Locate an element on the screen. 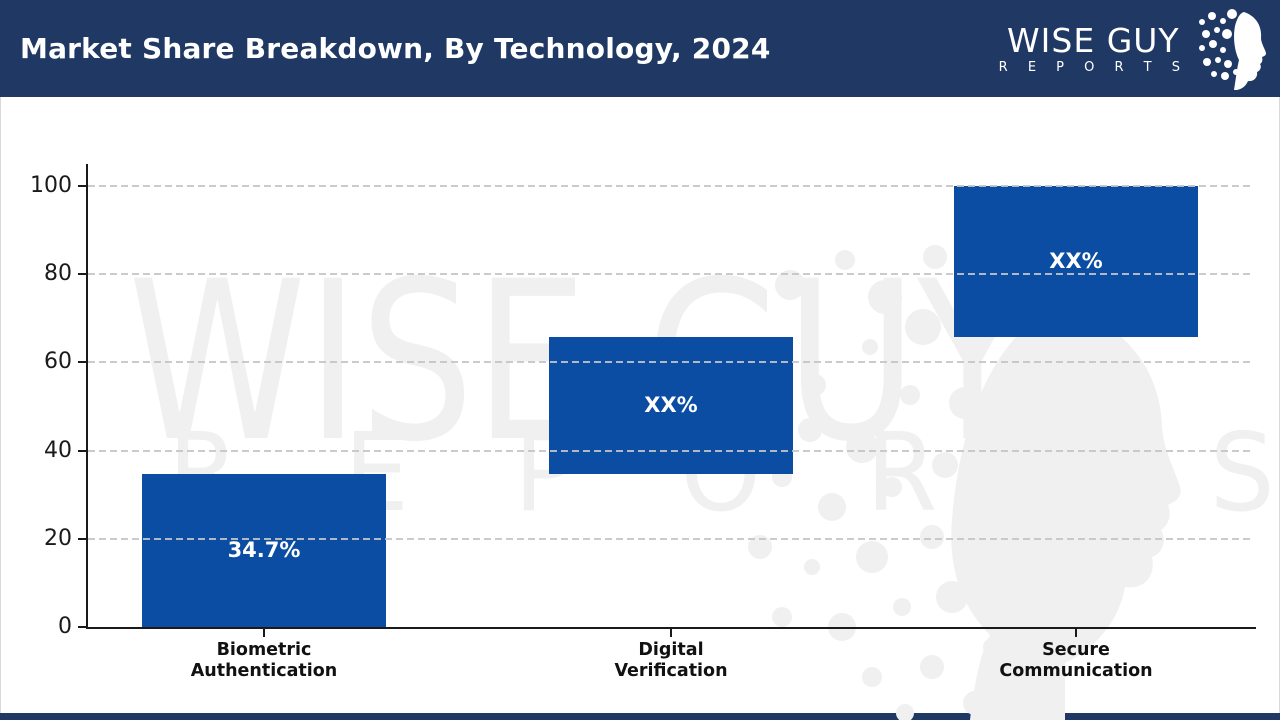  bar-value-label-1: 34.7% is located at coordinates (264, 549).